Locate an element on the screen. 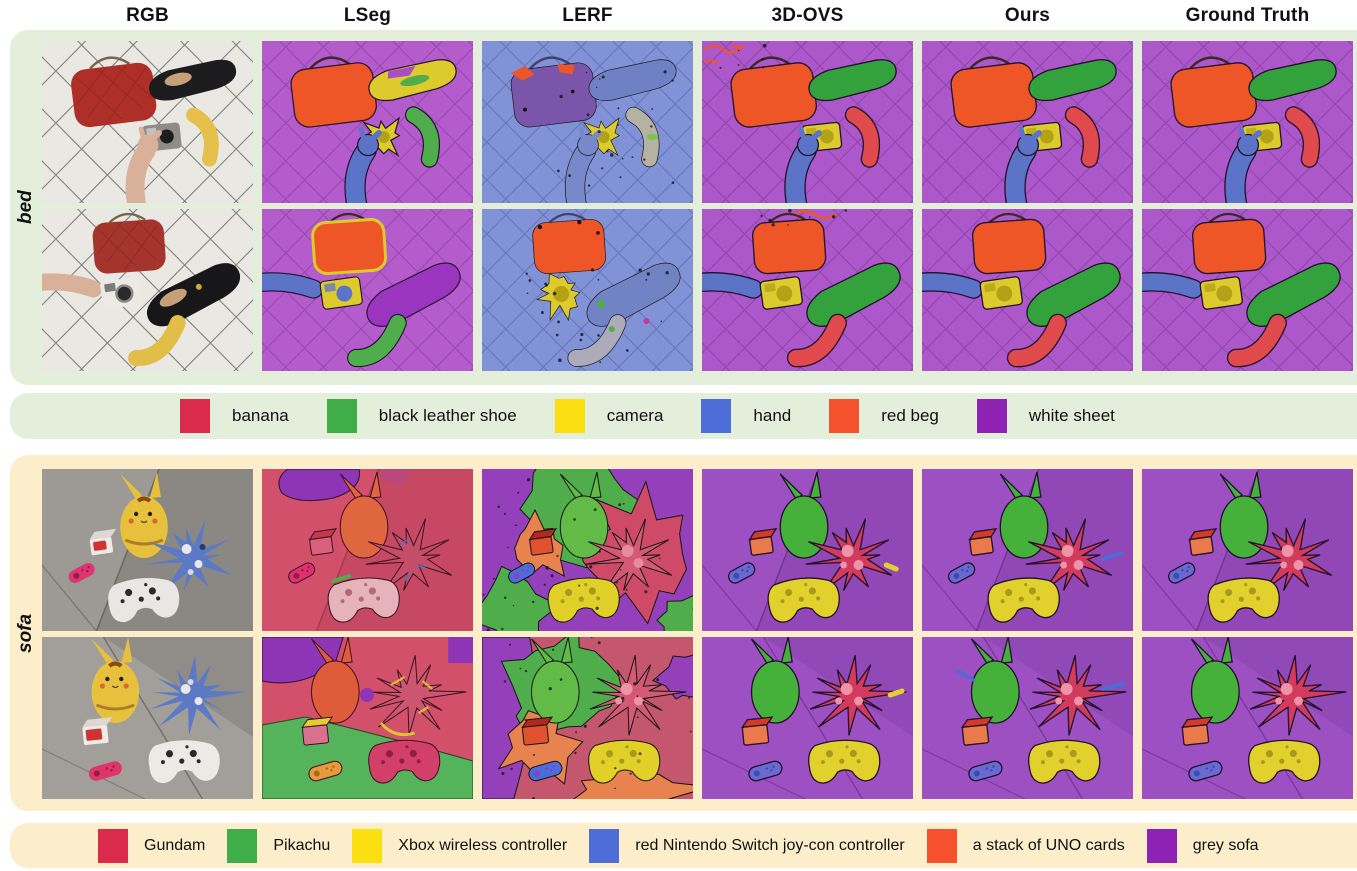 This screenshot has height=871, width=1357. legend-label-hand: hand is located at coordinates (772, 415).